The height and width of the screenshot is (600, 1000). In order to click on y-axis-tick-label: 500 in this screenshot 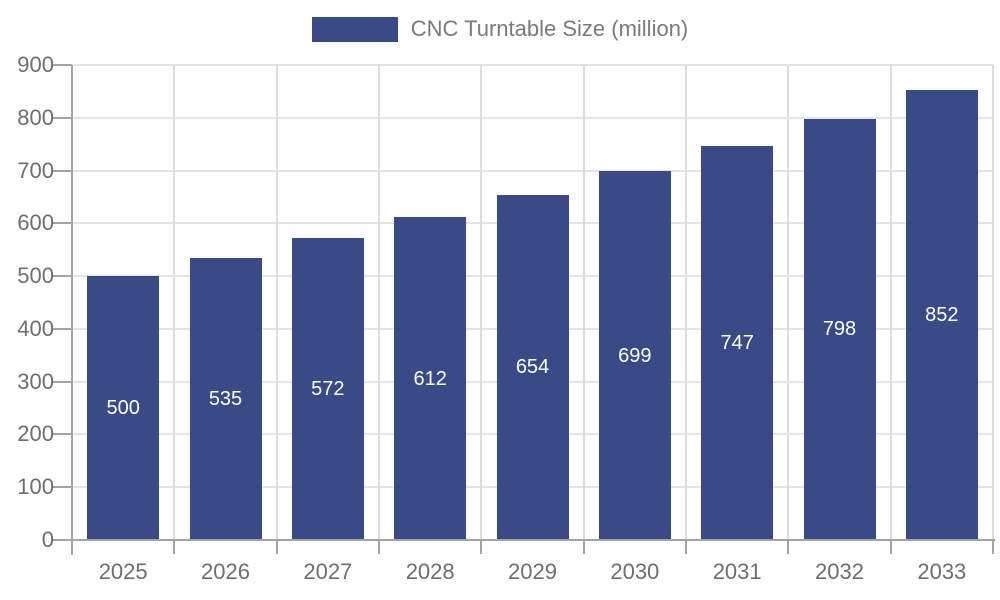, I will do `click(35, 276)`.